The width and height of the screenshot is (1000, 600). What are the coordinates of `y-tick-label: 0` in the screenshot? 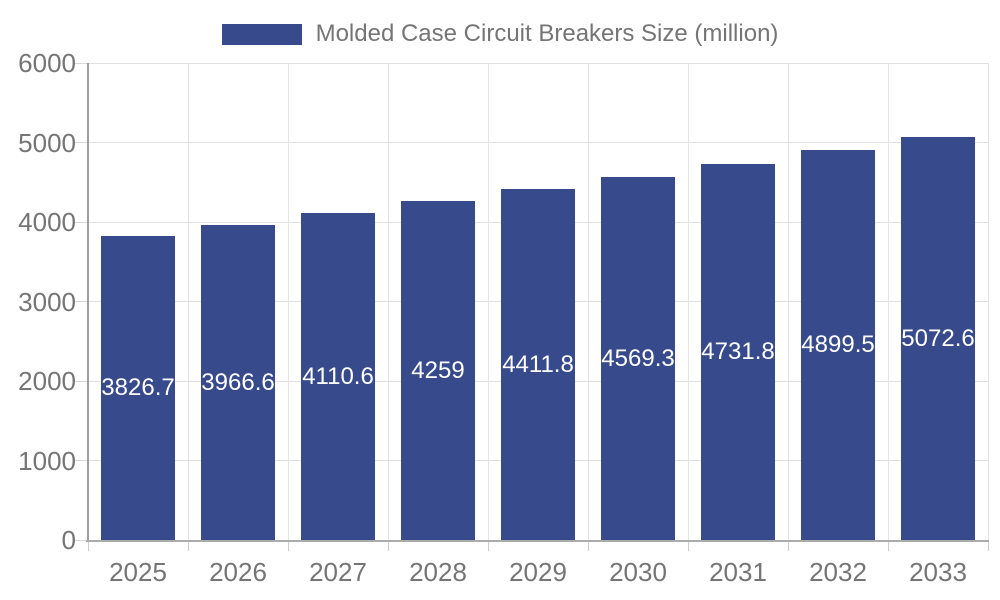 It's located at (68, 540).